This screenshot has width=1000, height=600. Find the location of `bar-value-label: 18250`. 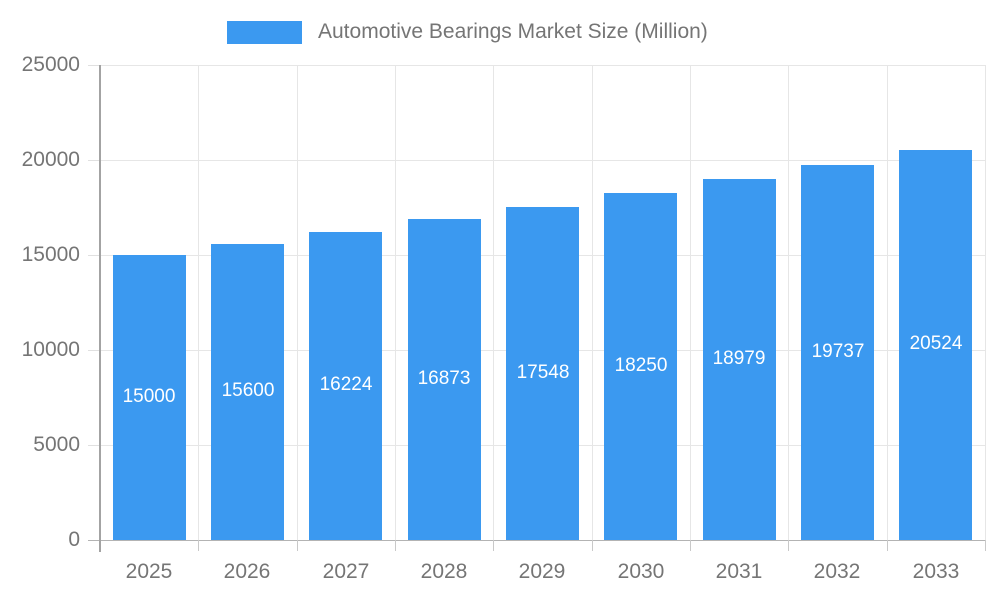

bar-value-label: 18250 is located at coordinates (641, 365).